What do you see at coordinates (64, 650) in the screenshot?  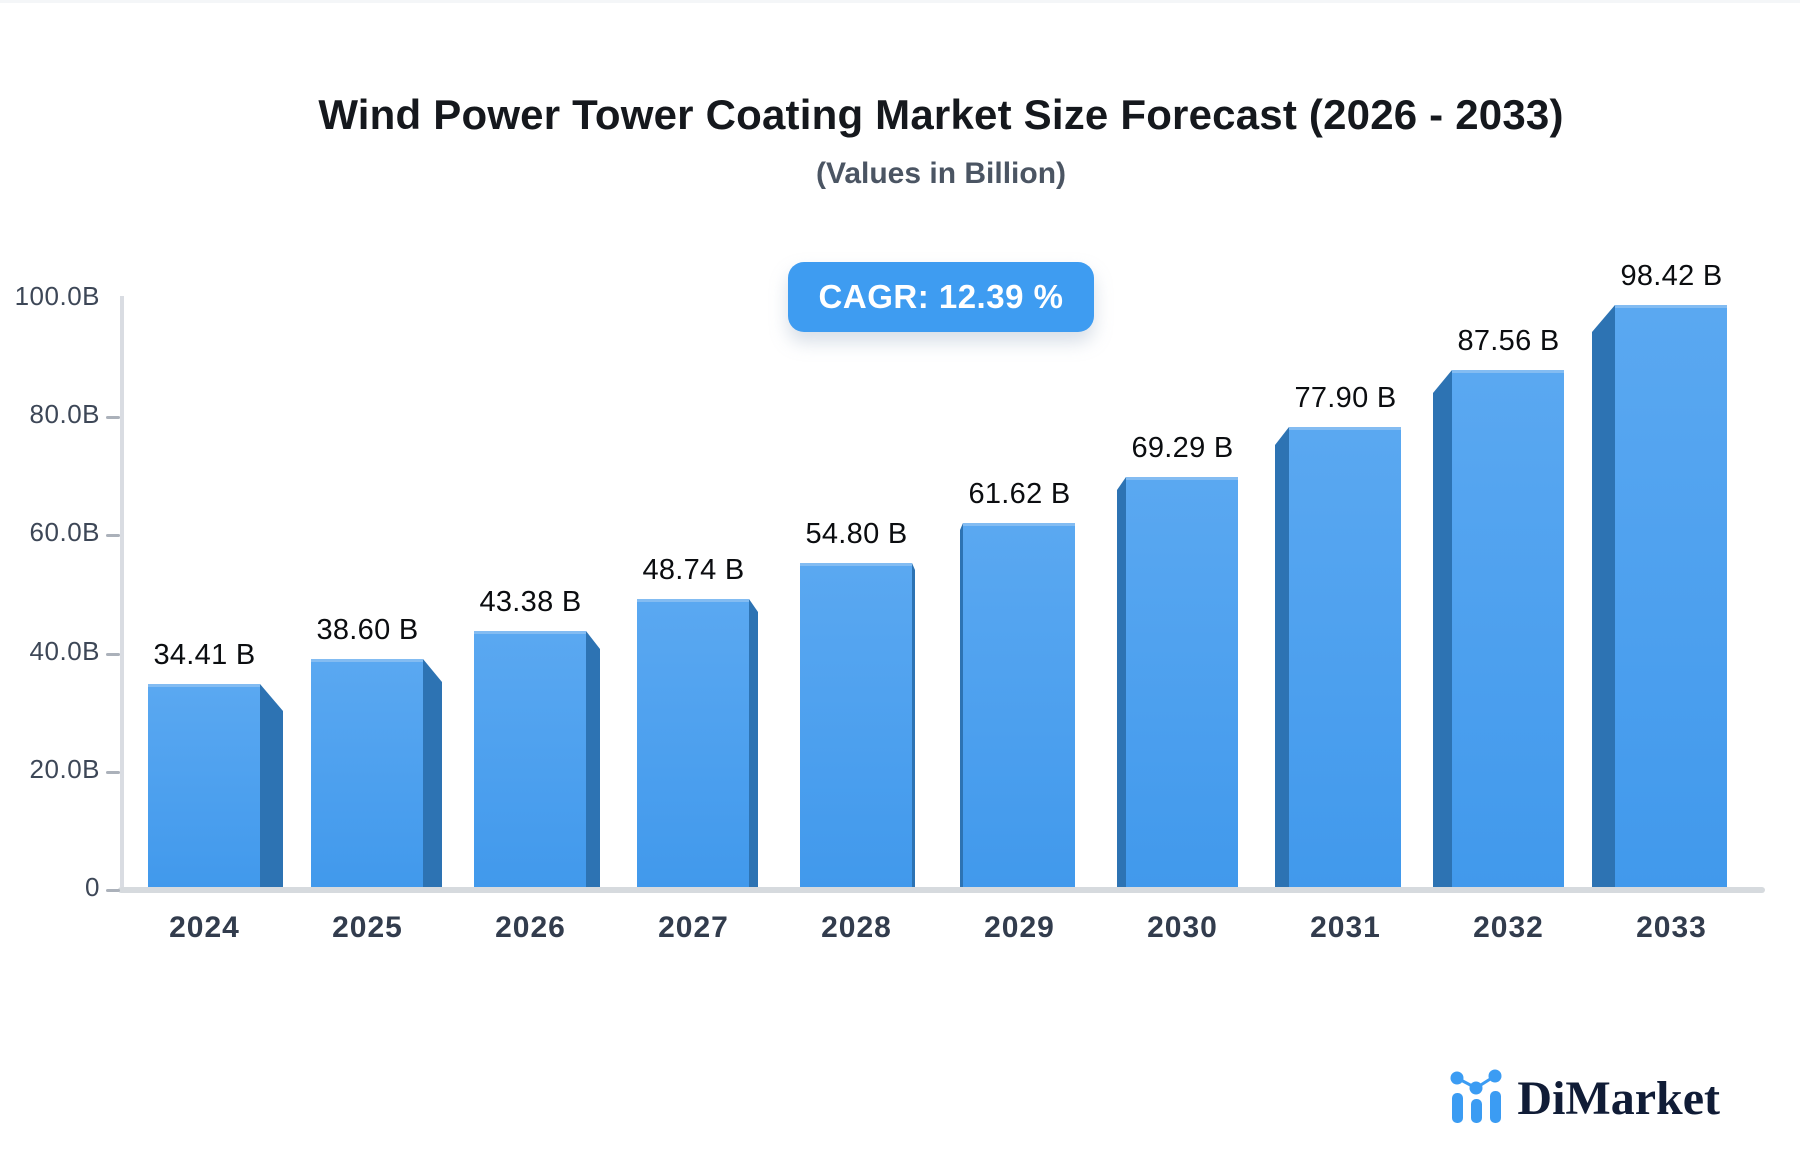 I see `y-tick-label: 40.0B` at bounding box center [64, 650].